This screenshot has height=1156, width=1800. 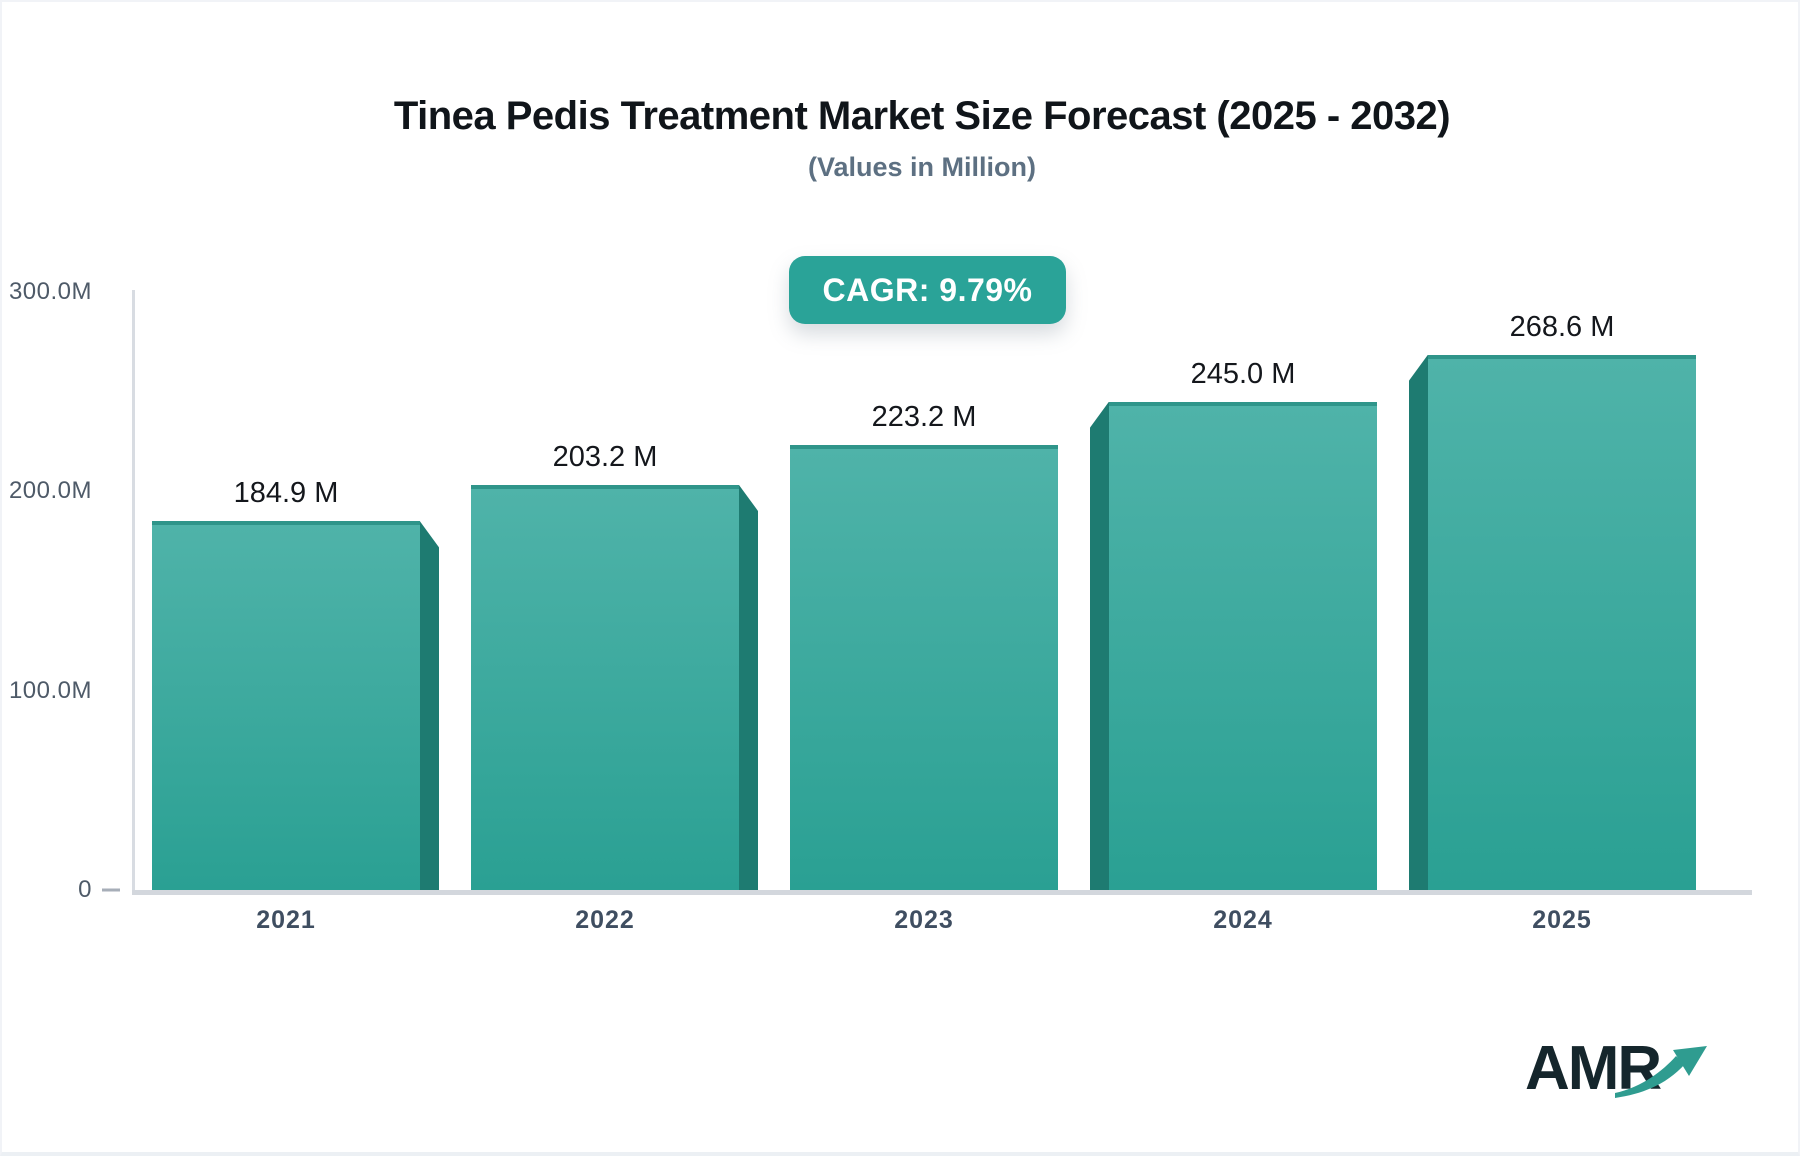 What do you see at coordinates (50, 291) in the screenshot?
I see `y-tick-label: 300.0M` at bounding box center [50, 291].